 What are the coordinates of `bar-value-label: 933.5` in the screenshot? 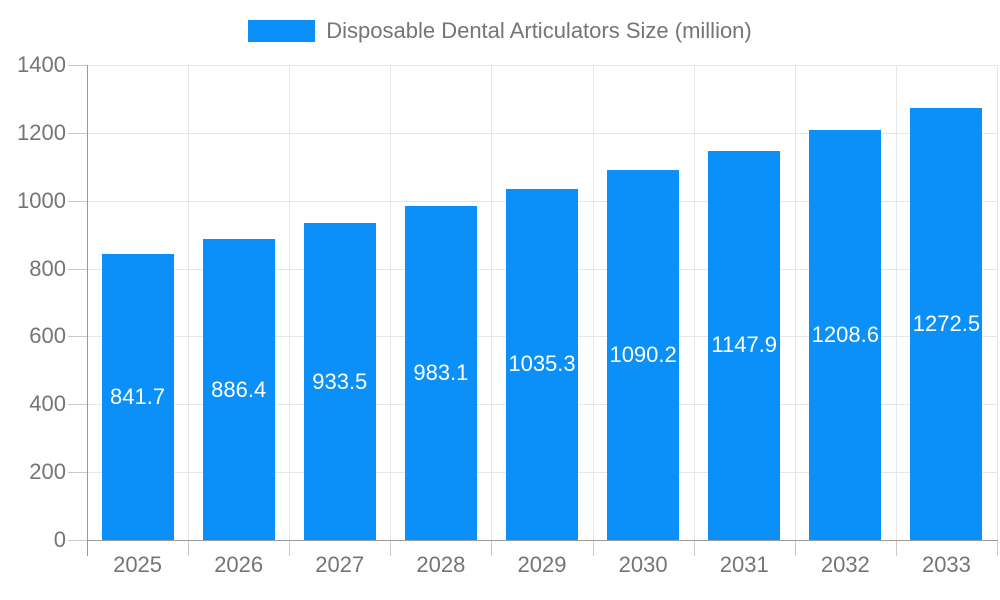 It's located at (340, 381).